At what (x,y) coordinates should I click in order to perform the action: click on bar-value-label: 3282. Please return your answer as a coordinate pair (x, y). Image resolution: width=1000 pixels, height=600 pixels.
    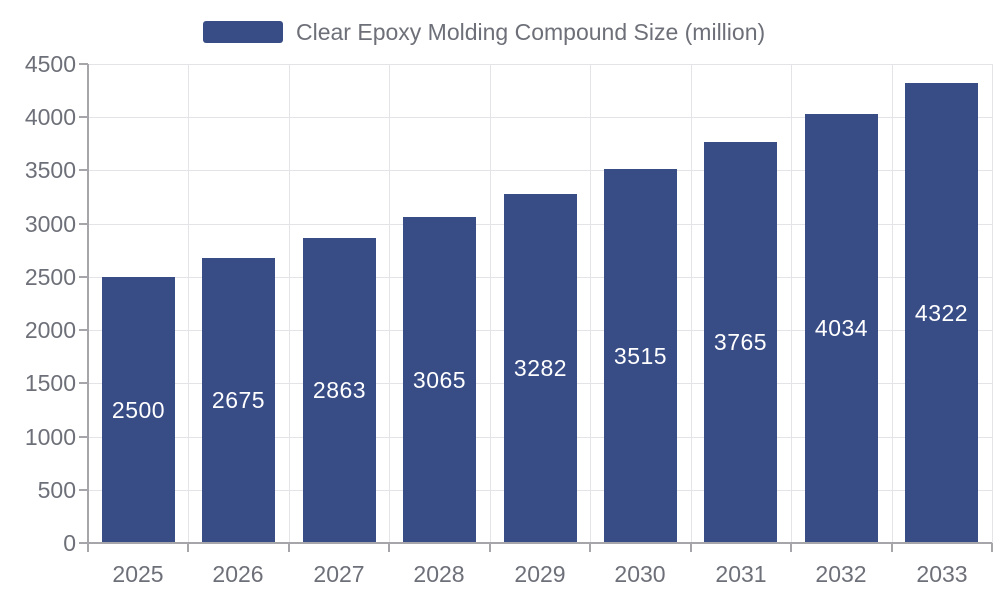
    Looking at the image, I should click on (540, 368).